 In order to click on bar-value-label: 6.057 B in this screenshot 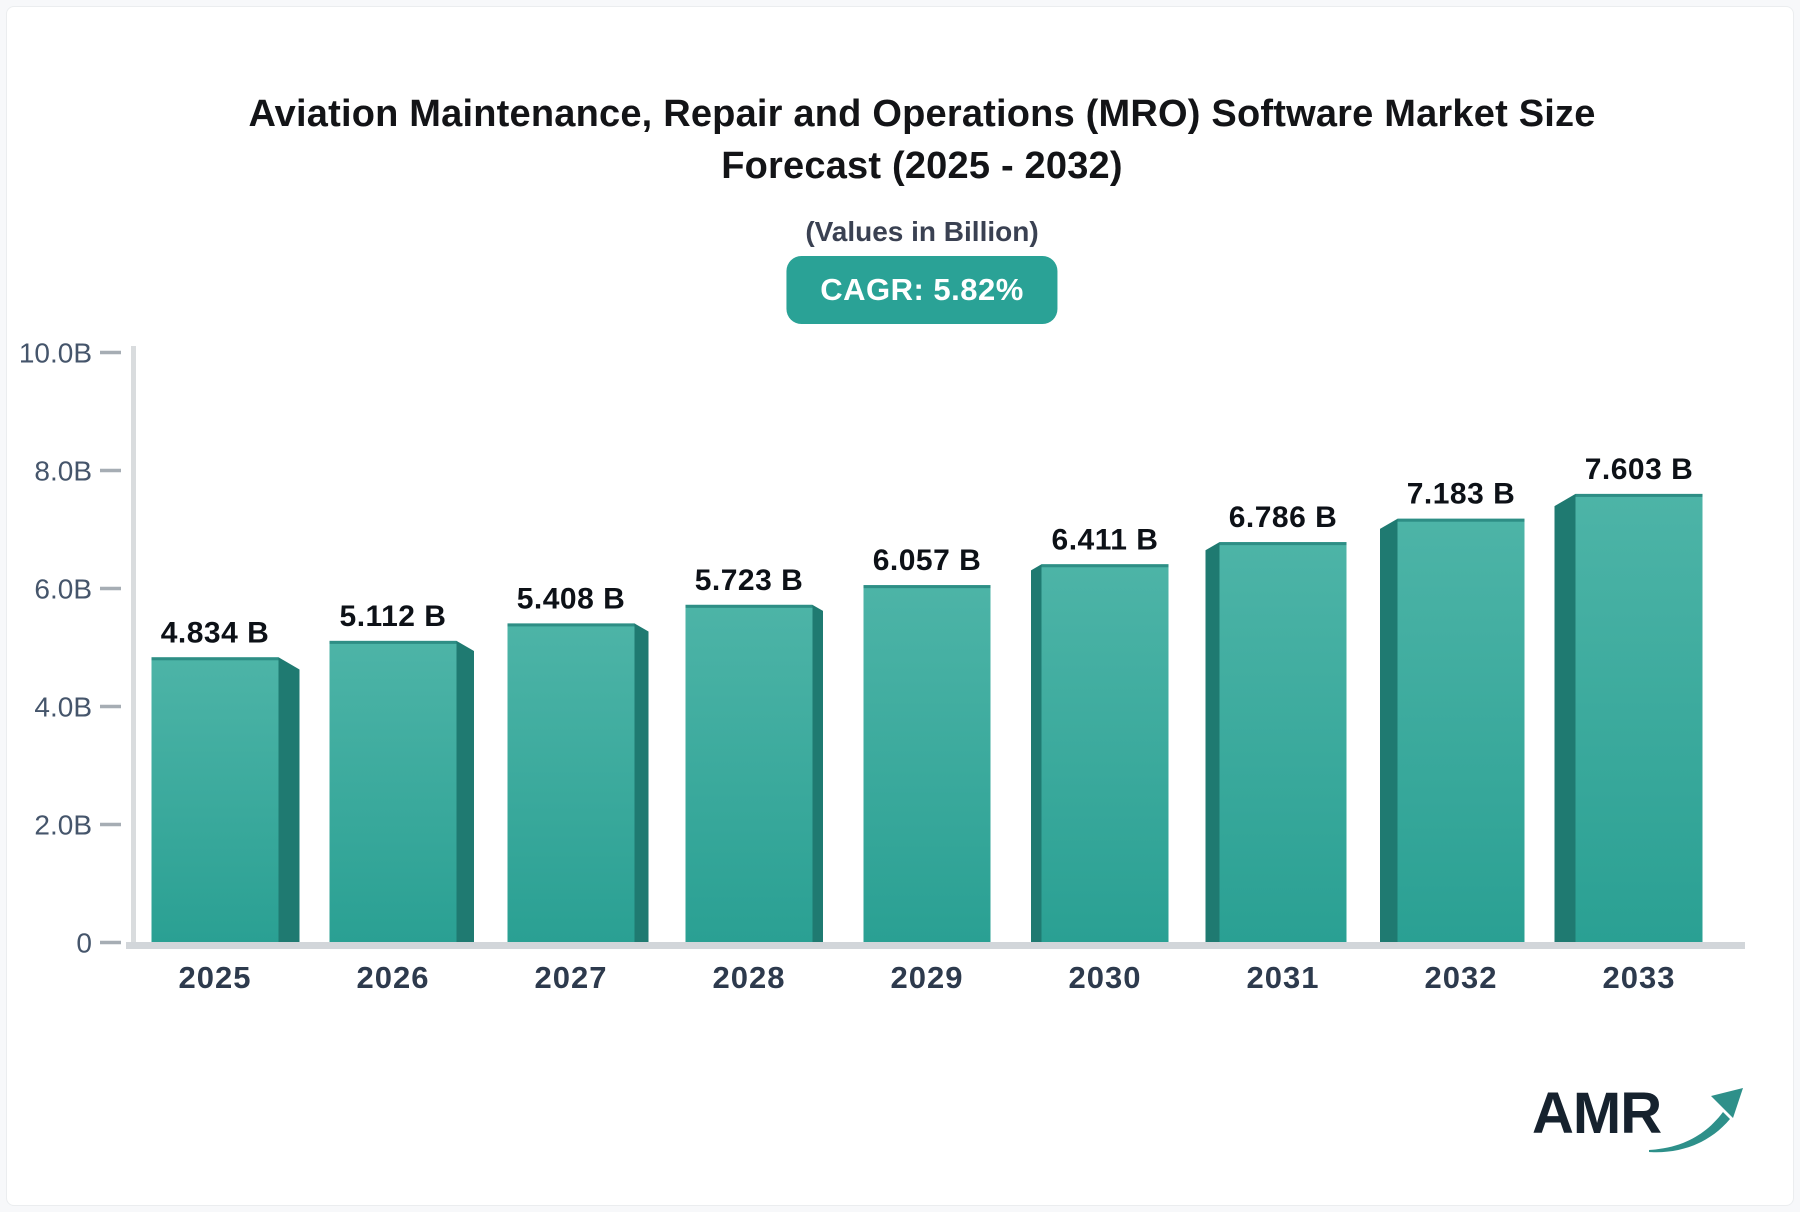, I will do `click(927, 560)`.